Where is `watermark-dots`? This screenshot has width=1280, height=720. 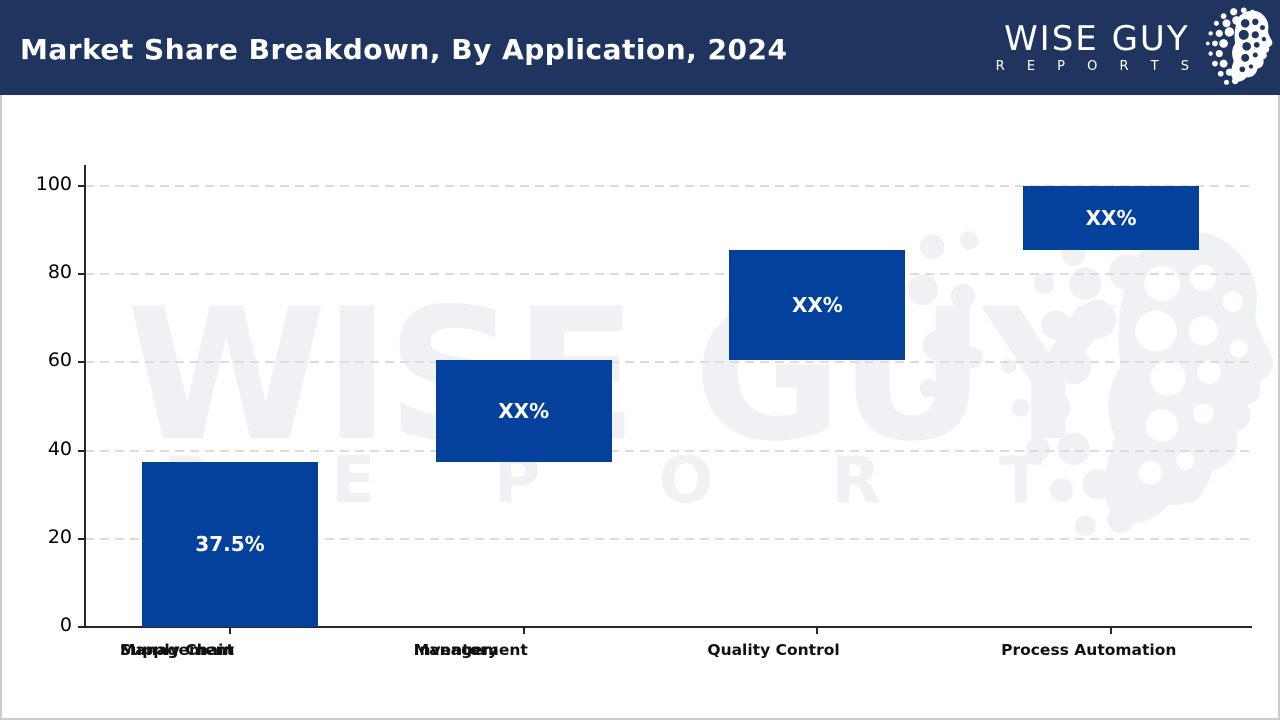
watermark-dots is located at coordinates (945, 314).